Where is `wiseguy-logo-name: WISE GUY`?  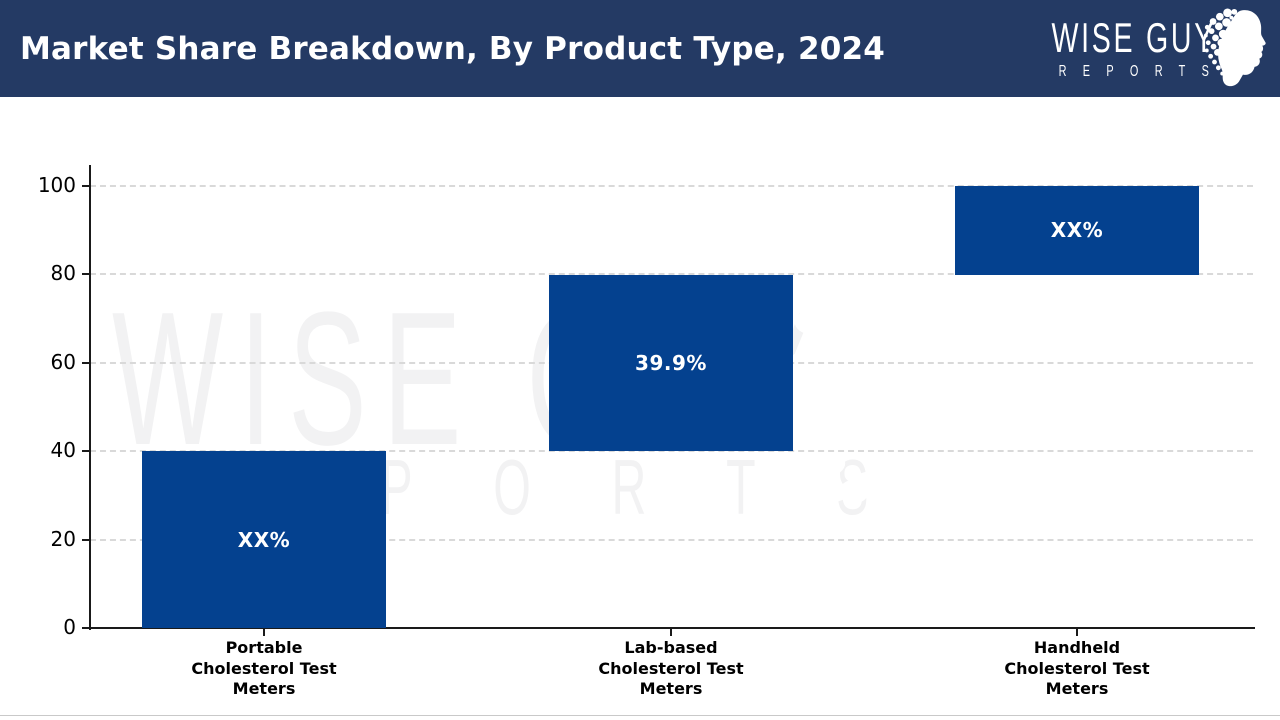
wiseguy-logo-name: WISE GUY is located at coordinates (1133, 37).